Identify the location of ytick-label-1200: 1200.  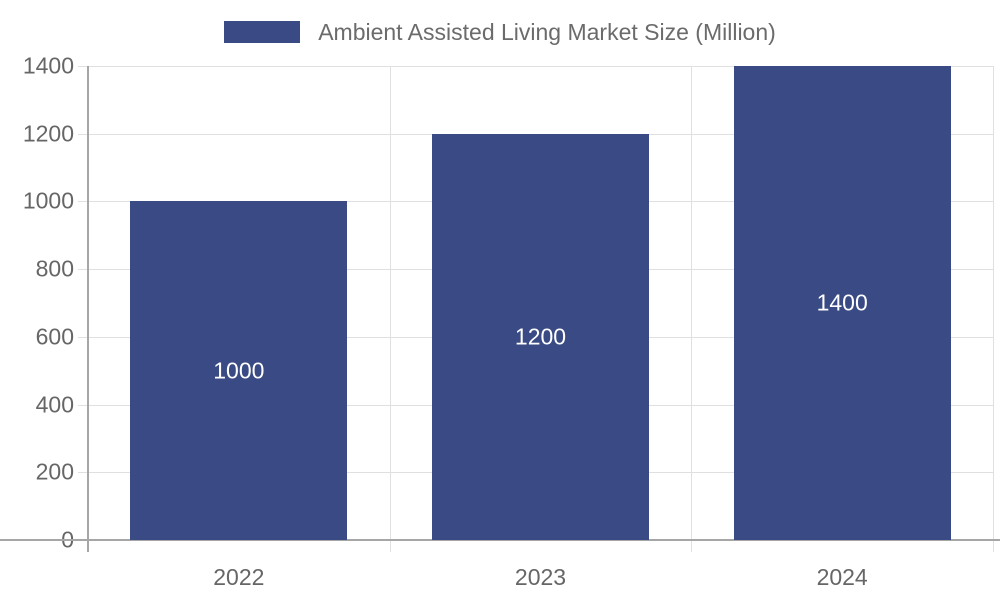
(48, 133).